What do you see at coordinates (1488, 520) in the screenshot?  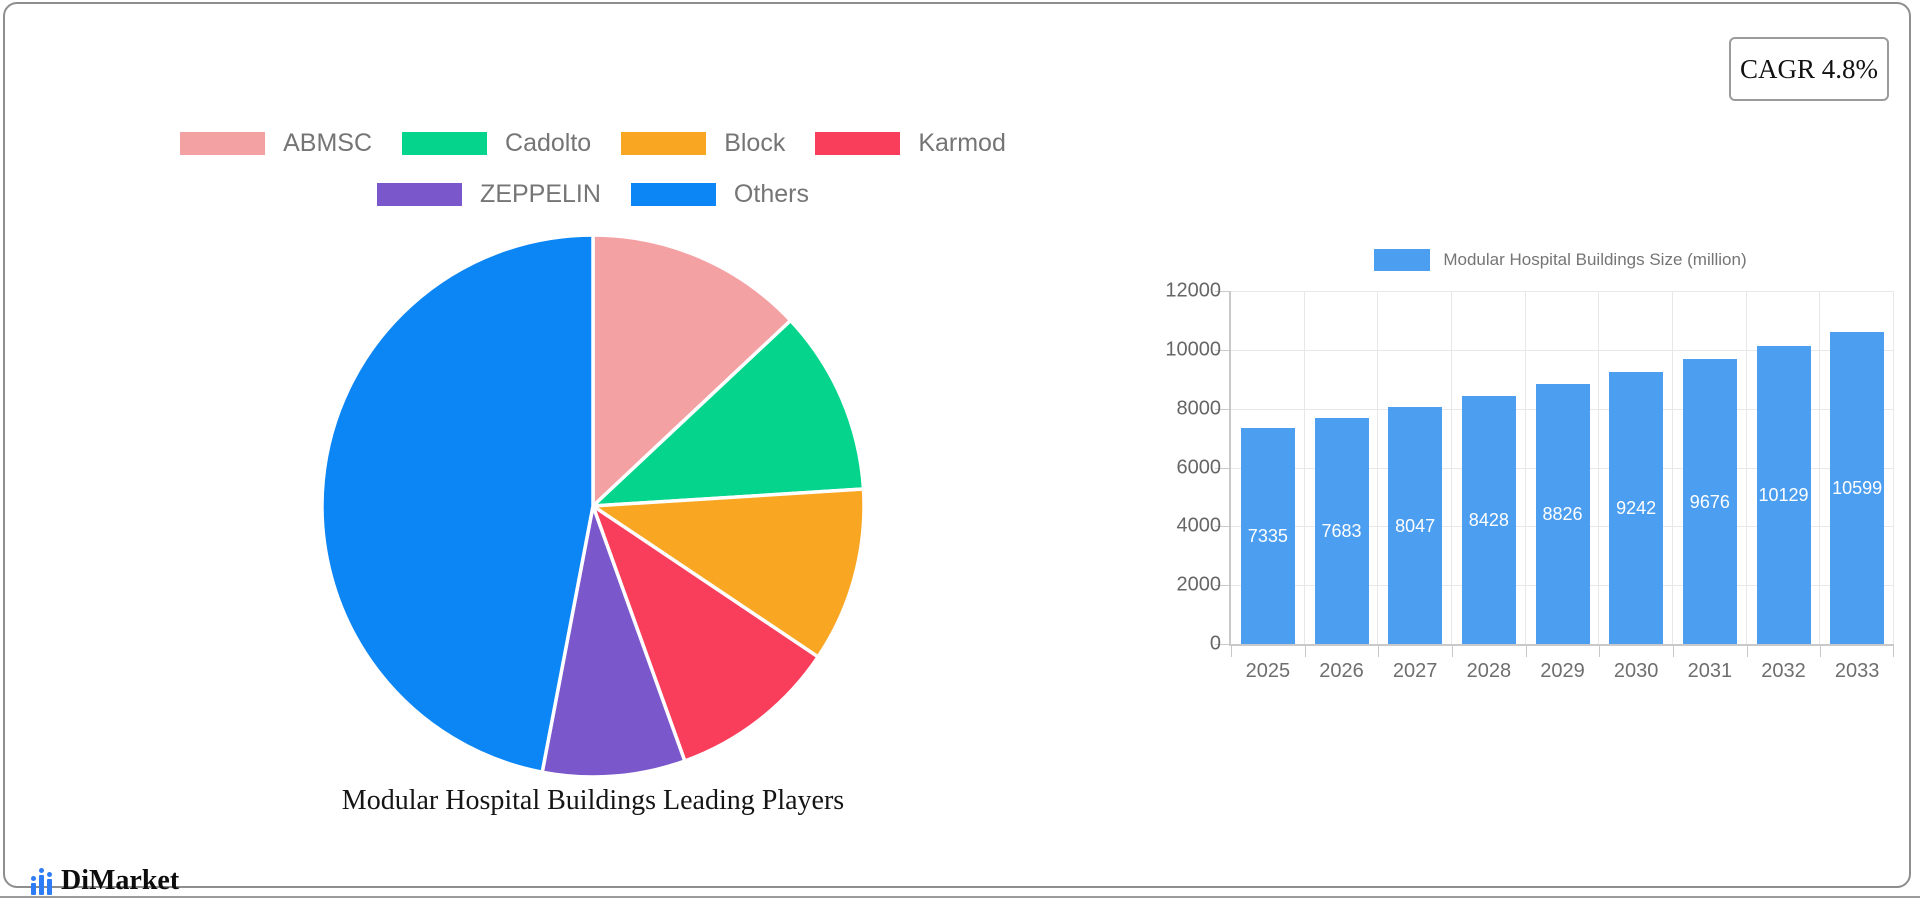 I see `bar-value-label: 8428` at bounding box center [1488, 520].